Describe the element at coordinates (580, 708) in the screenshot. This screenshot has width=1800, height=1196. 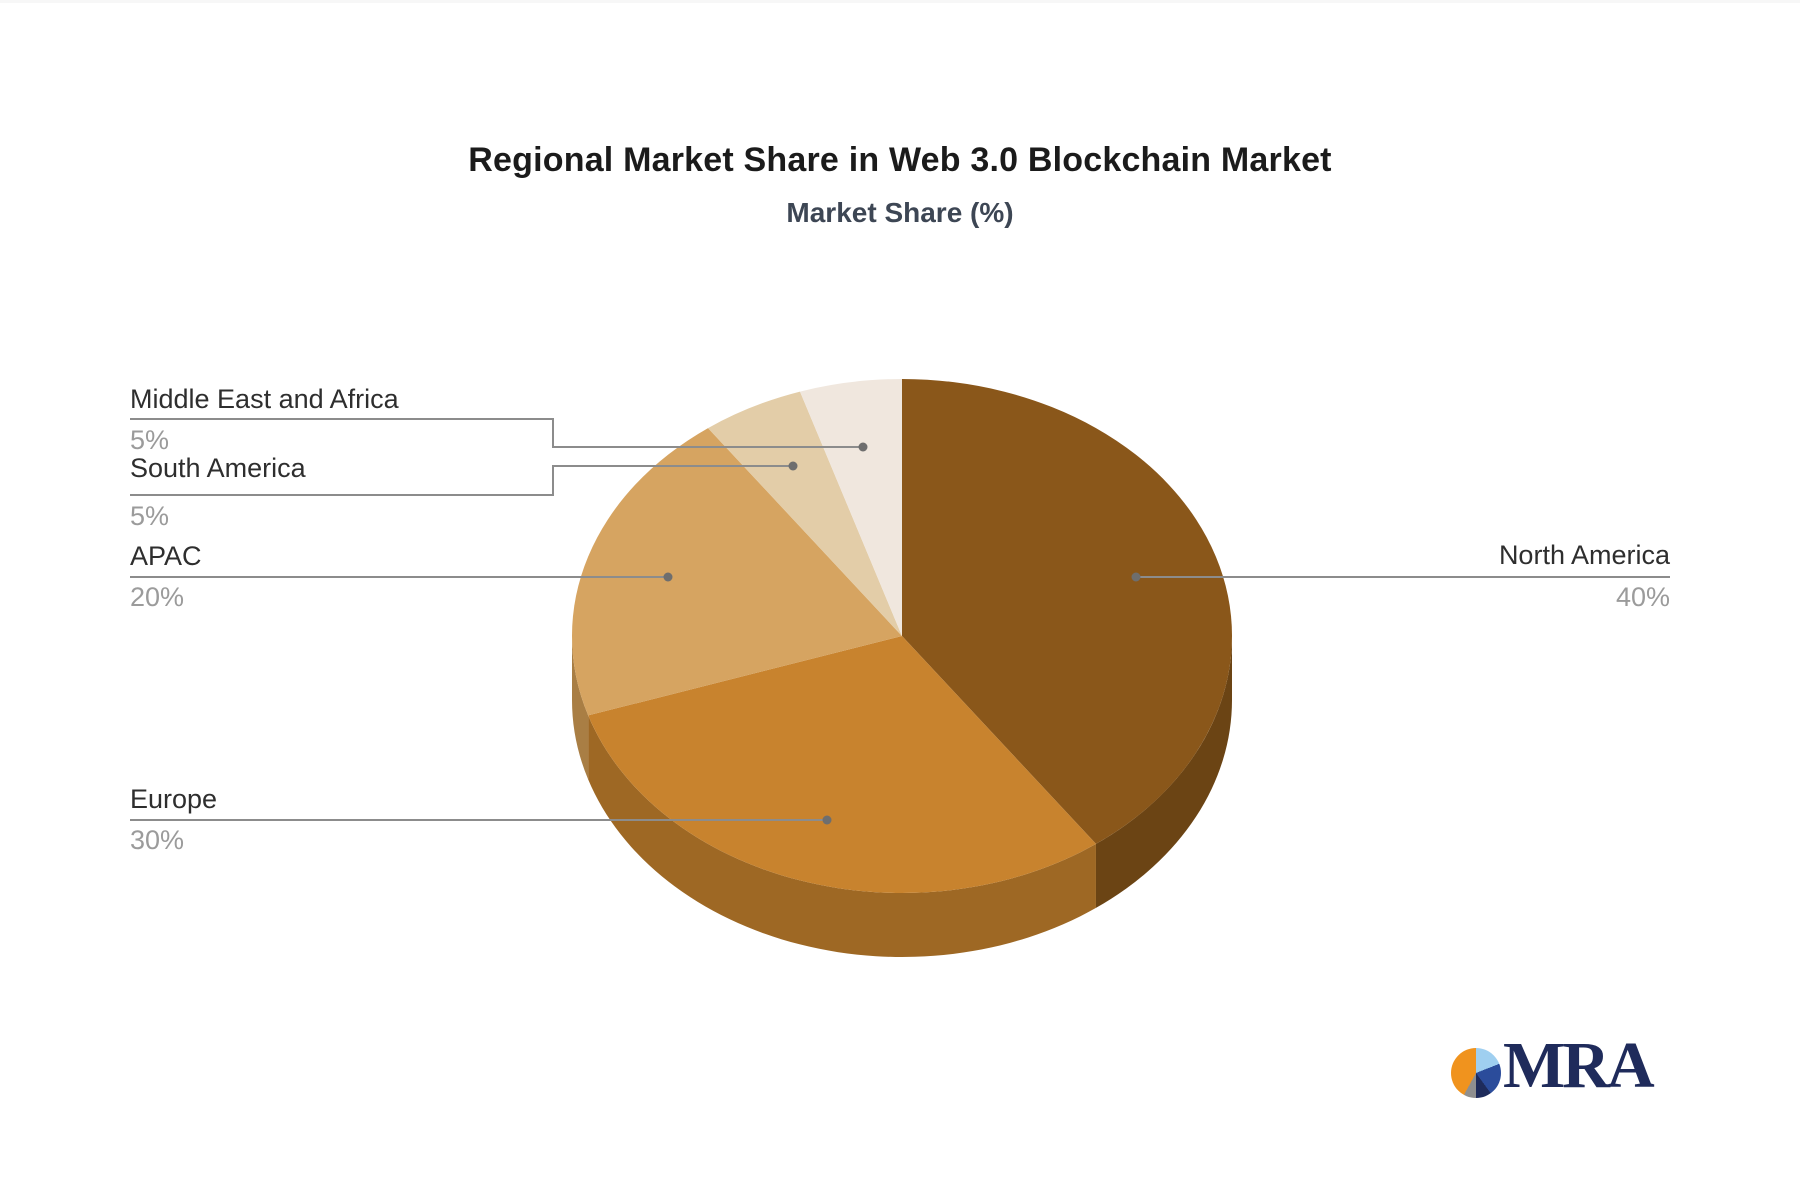
I see `pie-side-apac` at that location.